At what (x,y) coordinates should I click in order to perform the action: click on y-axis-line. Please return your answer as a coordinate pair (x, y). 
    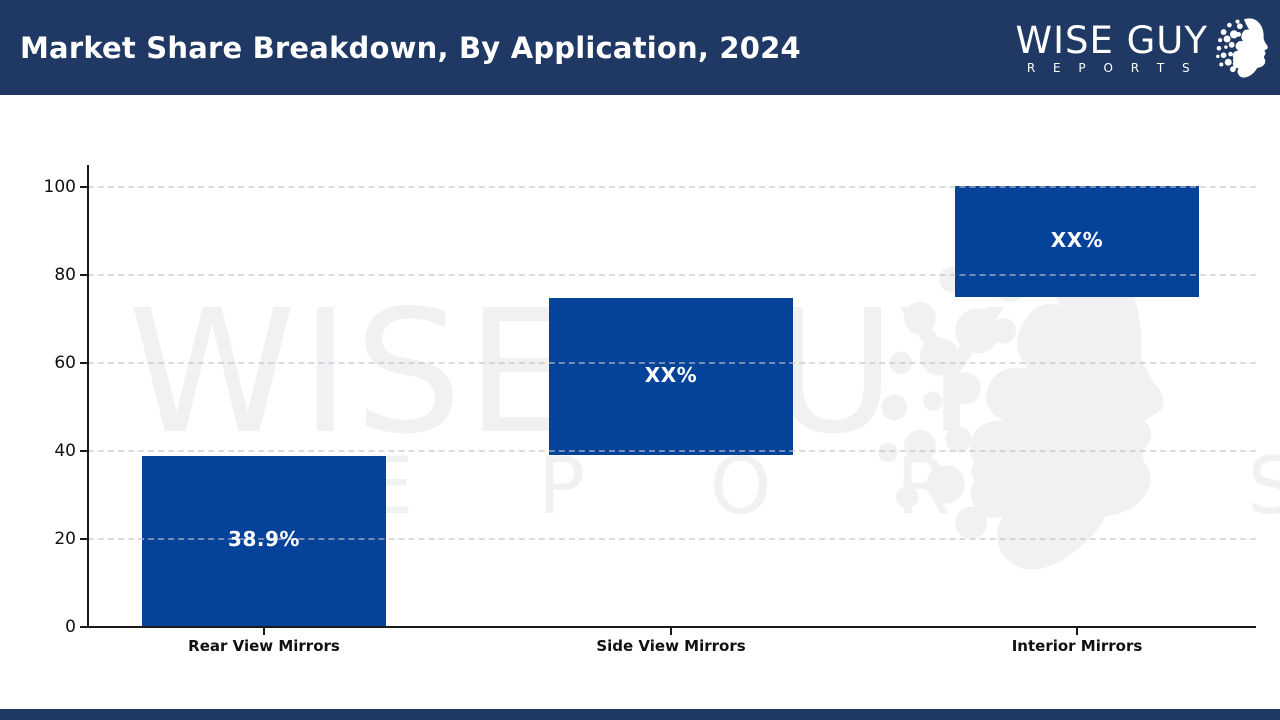
    Looking at the image, I should click on (88, 396).